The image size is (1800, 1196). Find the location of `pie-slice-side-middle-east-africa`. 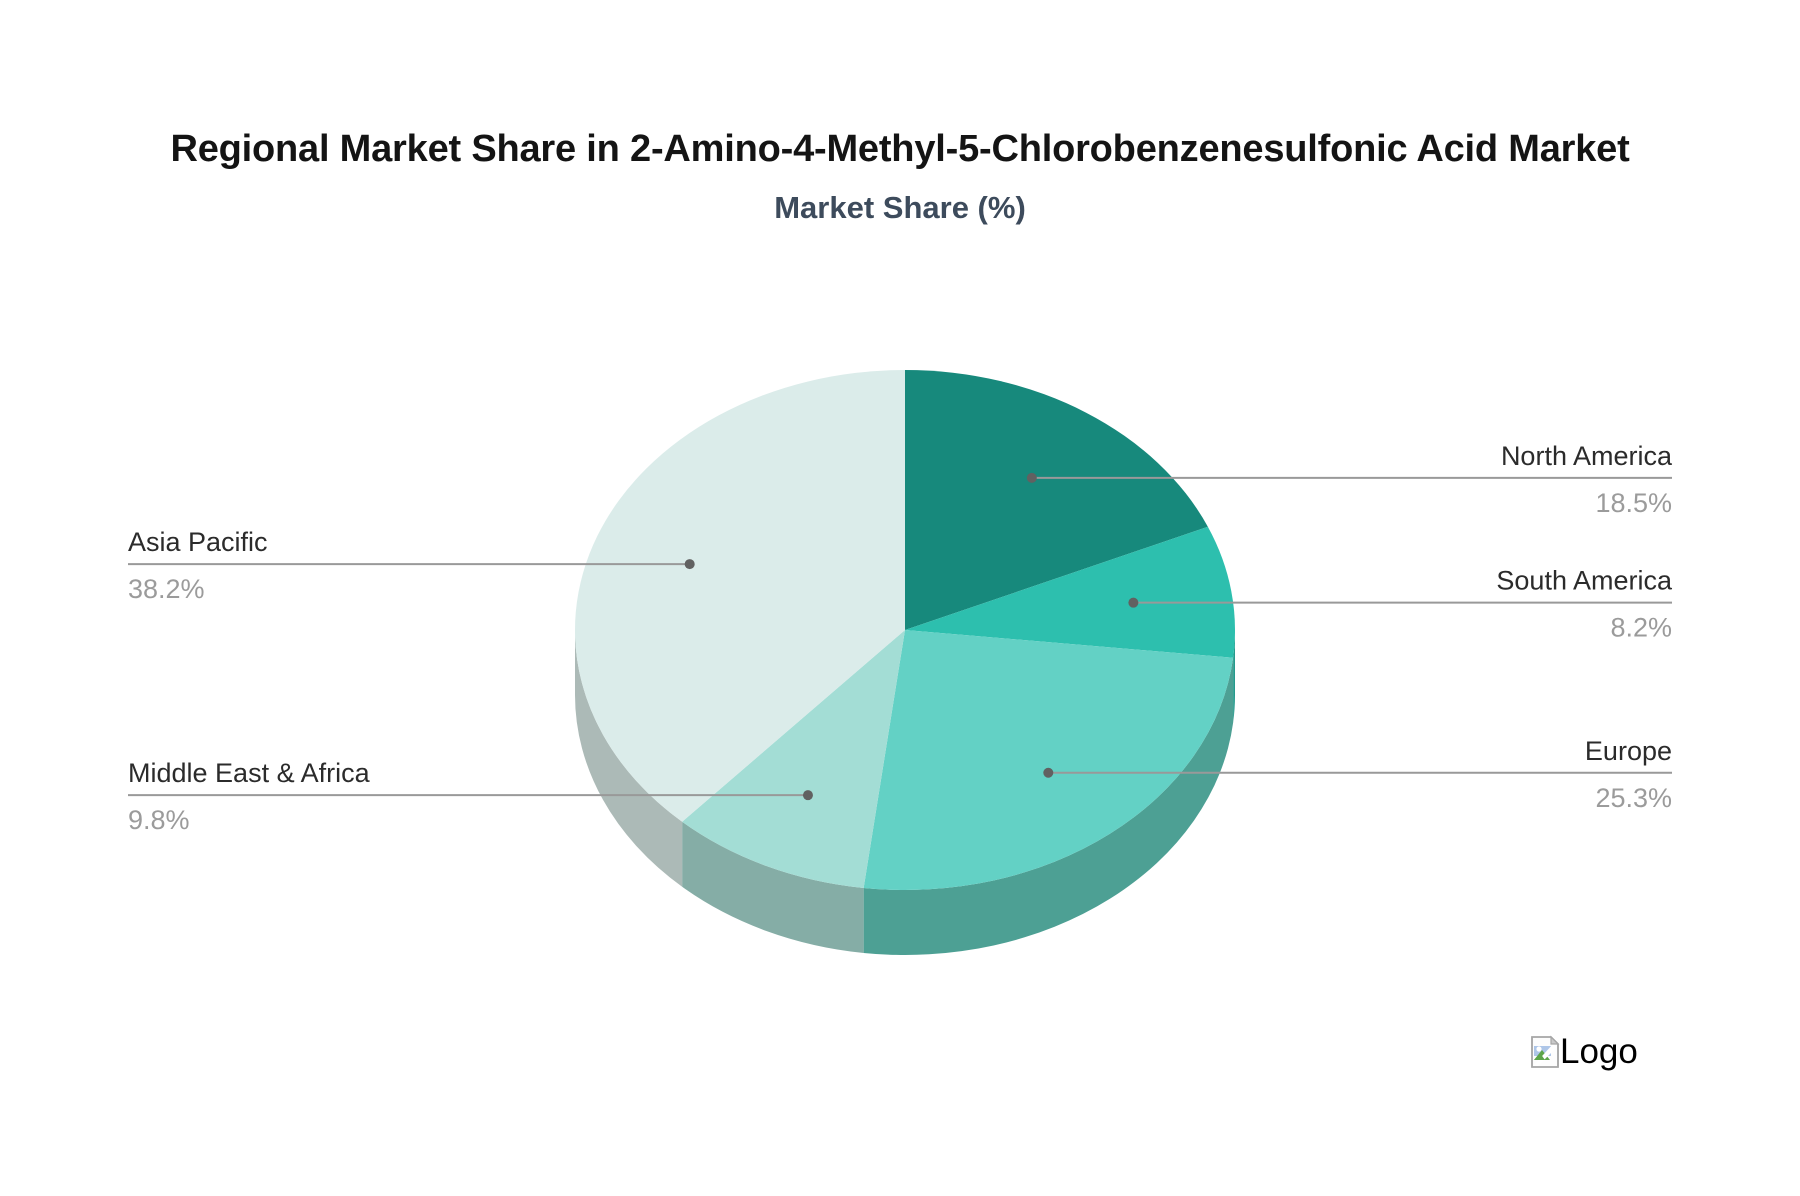

pie-slice-side-middle-east-africa is located at coordinates (773, 887).